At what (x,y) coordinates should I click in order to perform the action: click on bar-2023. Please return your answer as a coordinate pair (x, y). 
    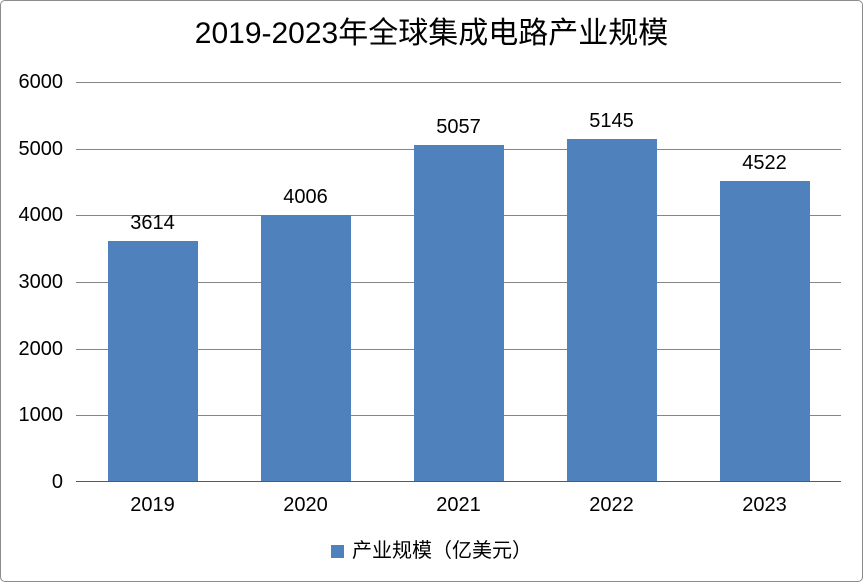
    Looking at the image, I should click on (764, 331).